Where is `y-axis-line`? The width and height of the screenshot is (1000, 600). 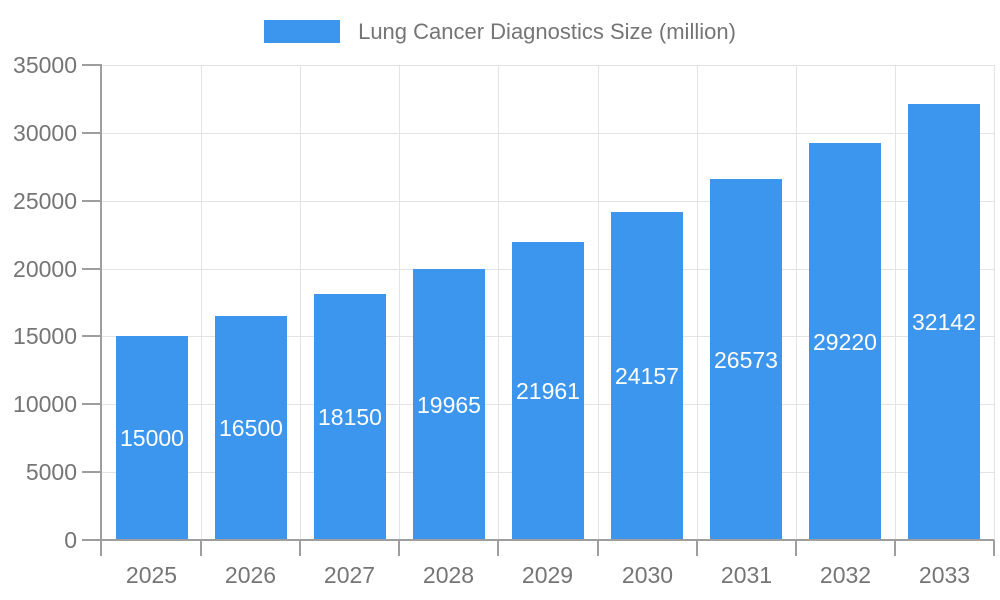
y-axis-line is located at coordinates (101, 310).